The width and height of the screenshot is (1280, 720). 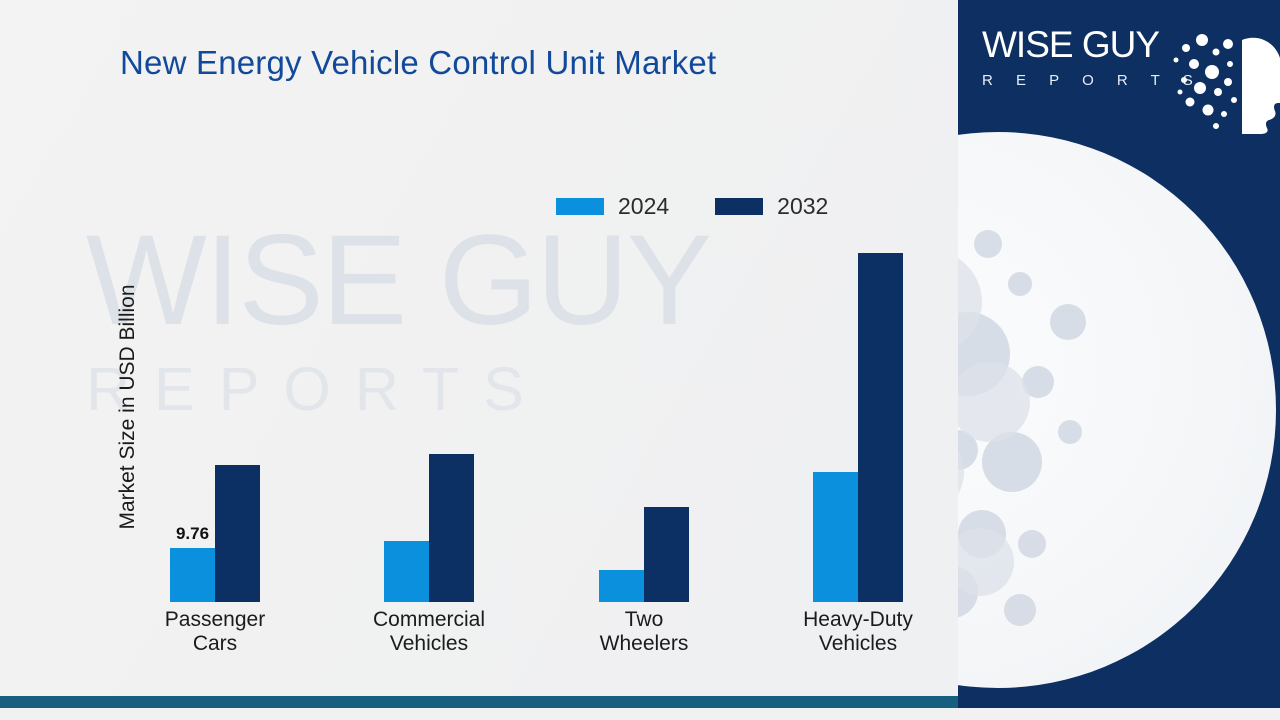 What do you see at coordinates (771, 206) in the screenshot?
I see `legend-item-2032: 2032` at bounding box center [771, 206].